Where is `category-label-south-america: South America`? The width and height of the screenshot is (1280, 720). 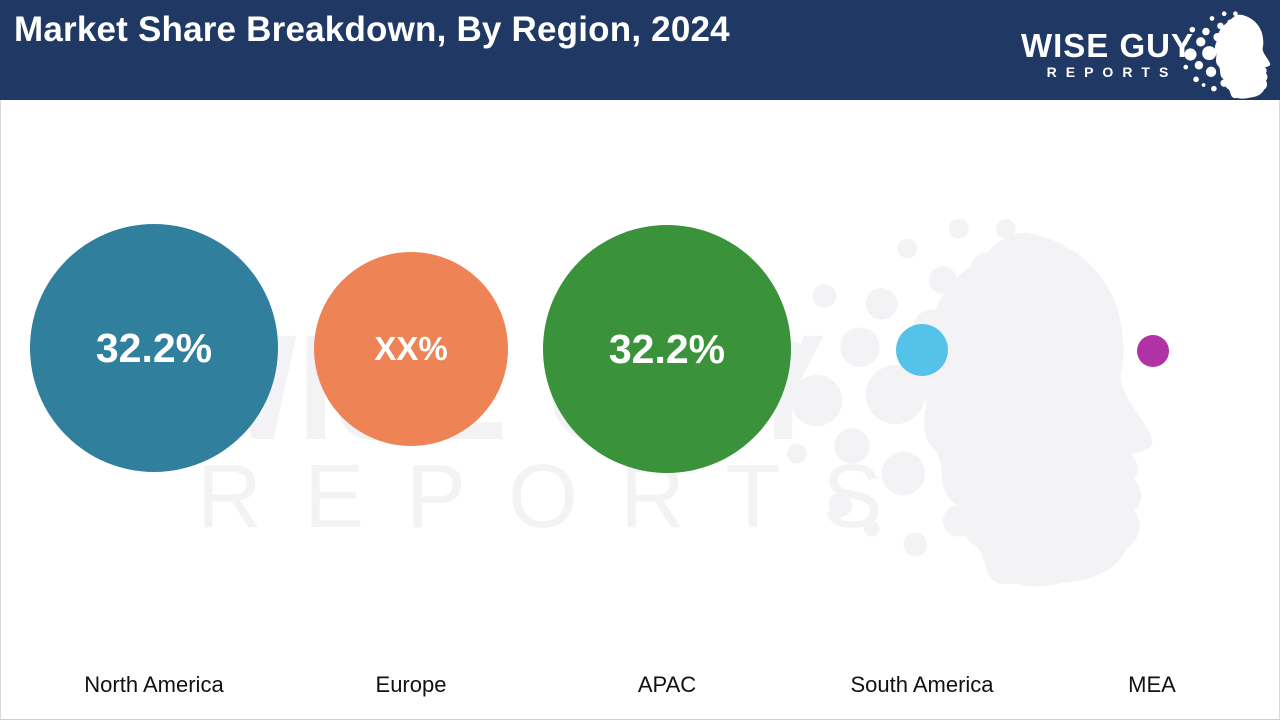
category-label-south-america: South America is located at coordinates (922, 684).